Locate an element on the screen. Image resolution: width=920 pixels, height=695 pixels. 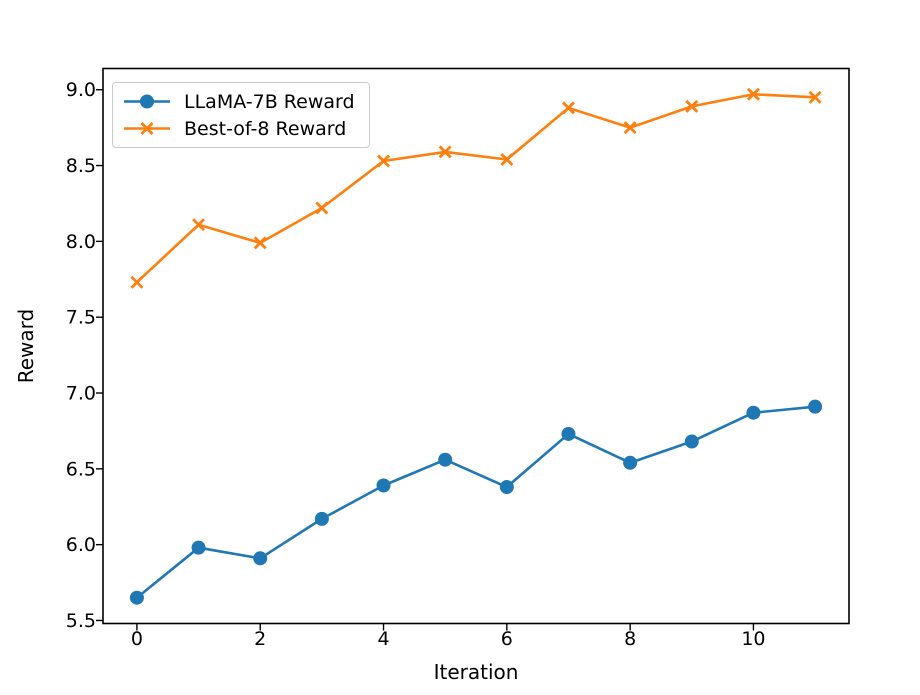
y-tick-label: 7.0 is located at coordinates (81, 394).